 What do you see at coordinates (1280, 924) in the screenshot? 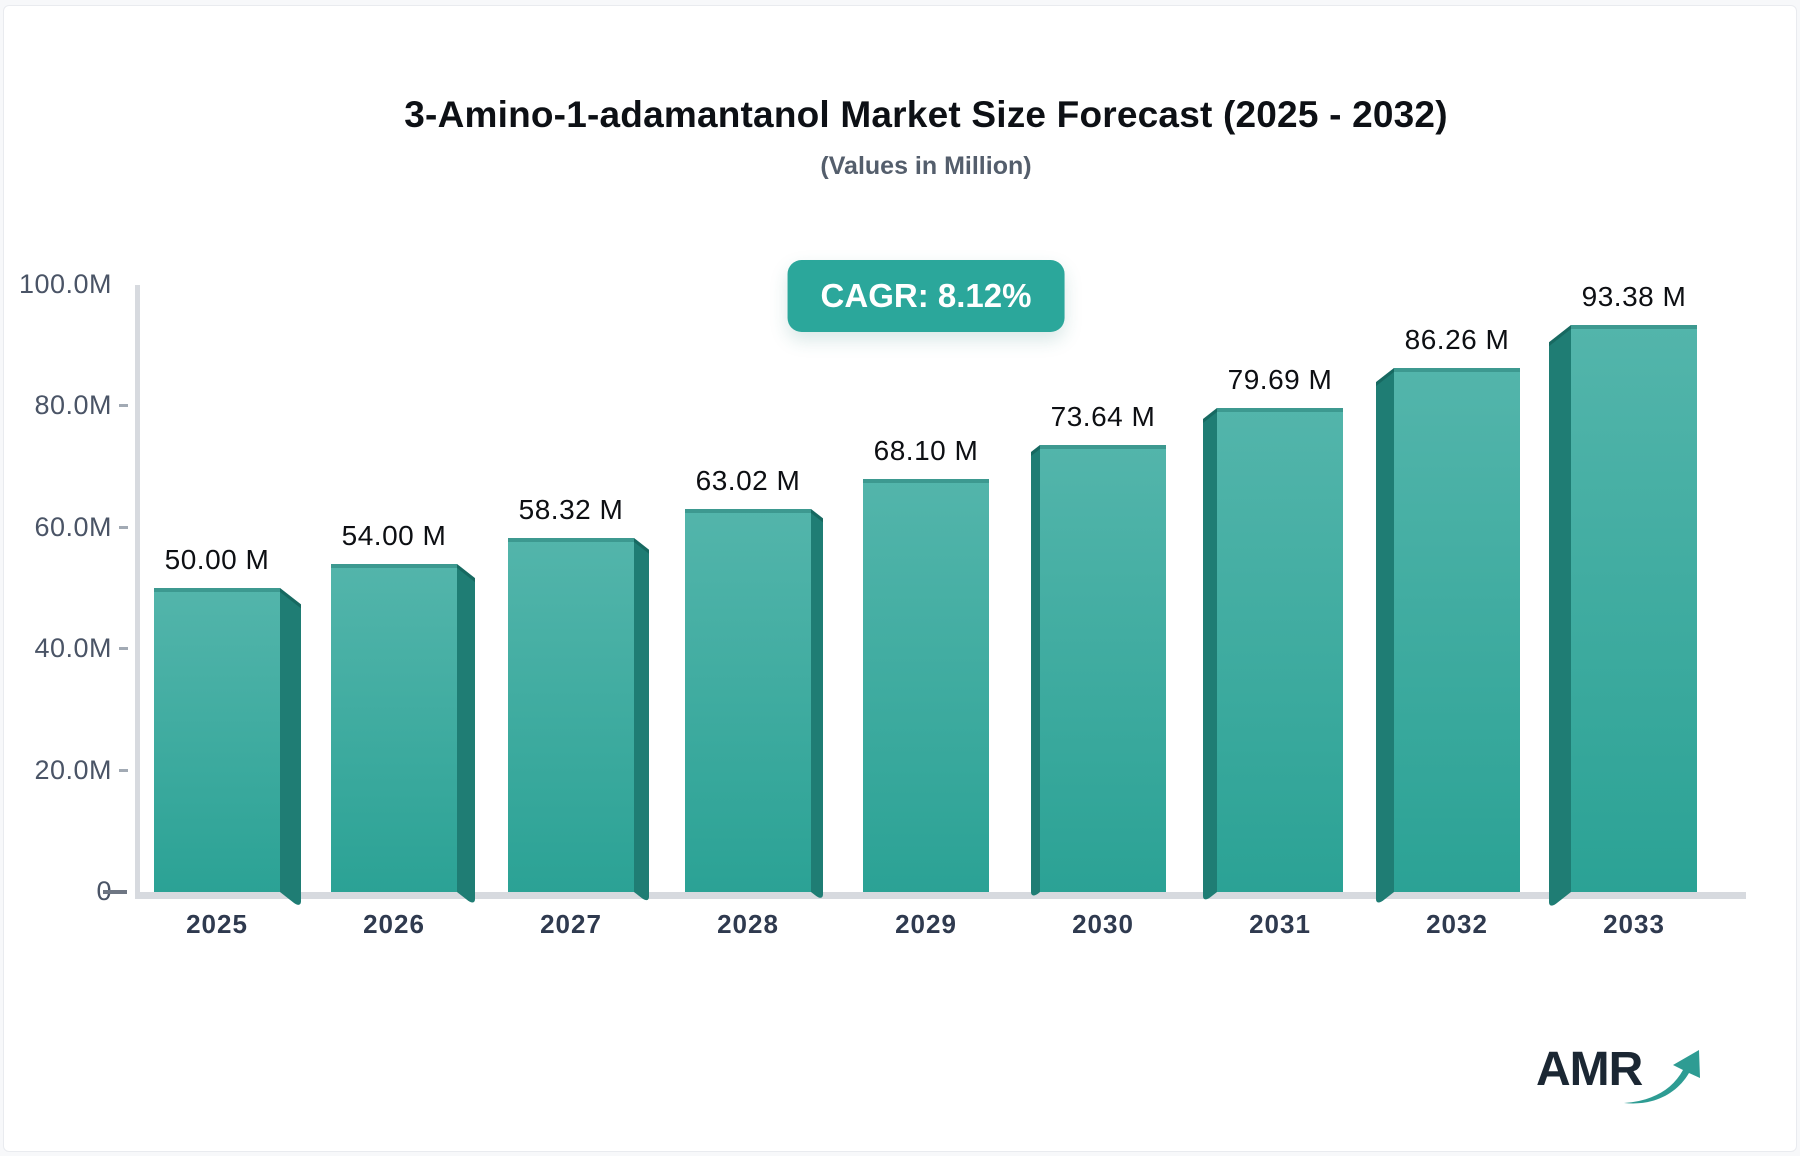
I see `x-tick-label: 2031` at bounding box center [1280, 924].